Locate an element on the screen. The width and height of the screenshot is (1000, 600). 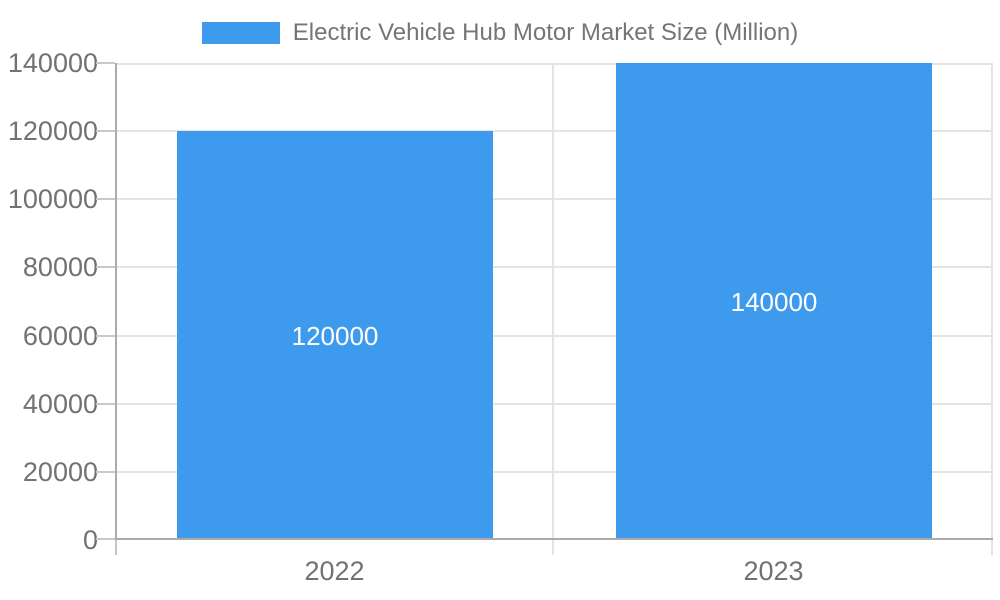
x-axis-line is located at coordinates (554, 539).